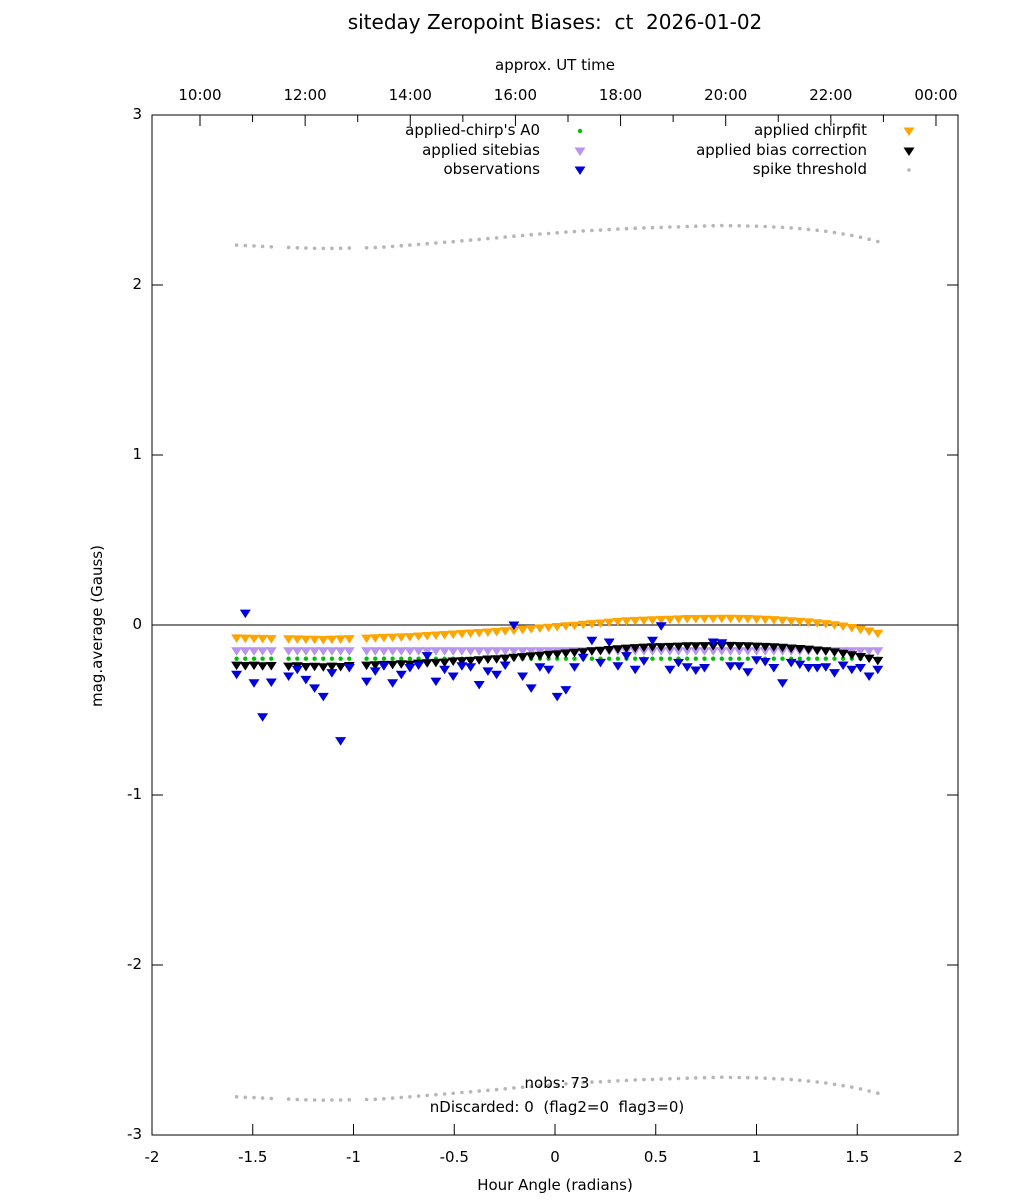 This screenshot has height=1200, width=1024. What do you see at coordinates (620, 95) in the screenshot?
I see `ut-tick-label: 18:00` at bounding box center [620, 95].